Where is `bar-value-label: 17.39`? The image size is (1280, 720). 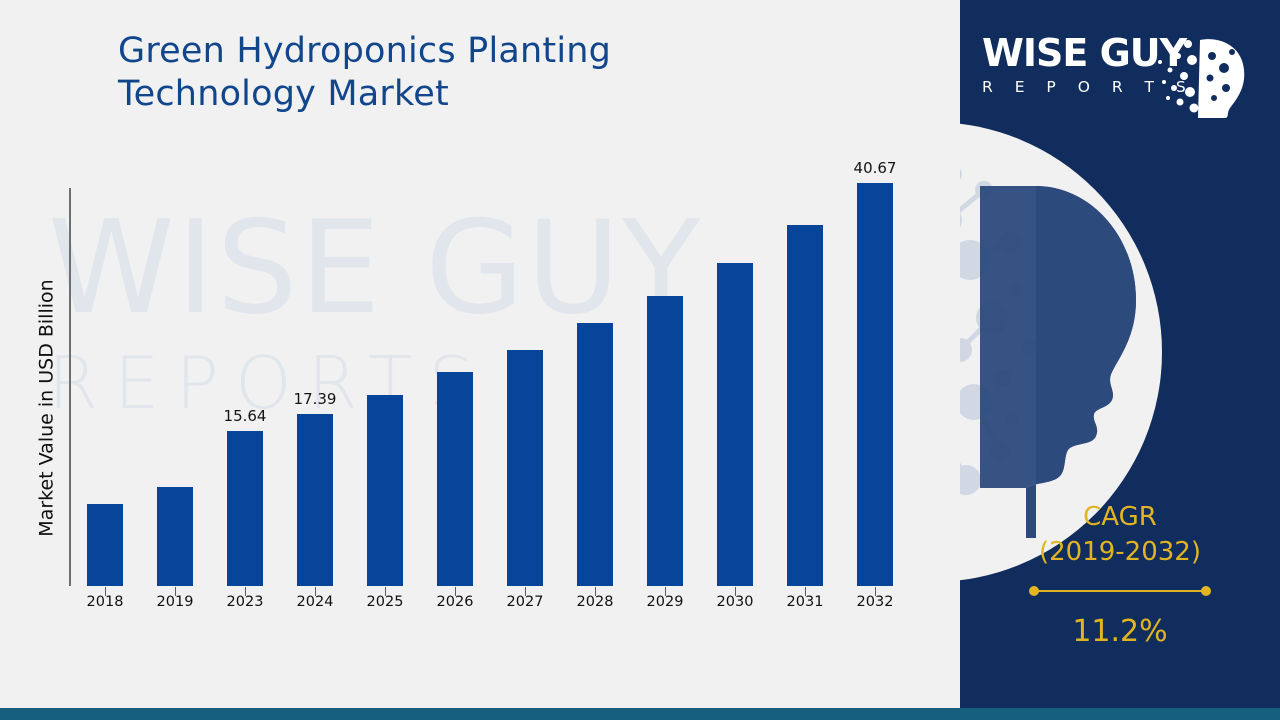
bar-value-label: 17.39 is located at coordinates (315, 399).